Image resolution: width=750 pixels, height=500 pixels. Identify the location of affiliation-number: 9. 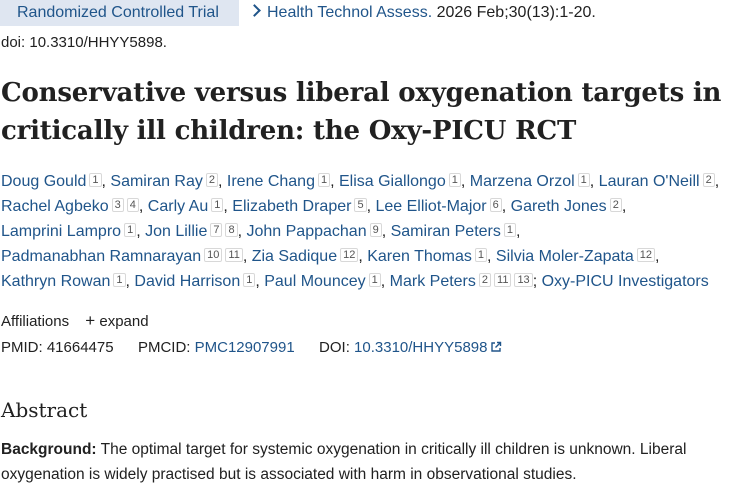
(375, 230).